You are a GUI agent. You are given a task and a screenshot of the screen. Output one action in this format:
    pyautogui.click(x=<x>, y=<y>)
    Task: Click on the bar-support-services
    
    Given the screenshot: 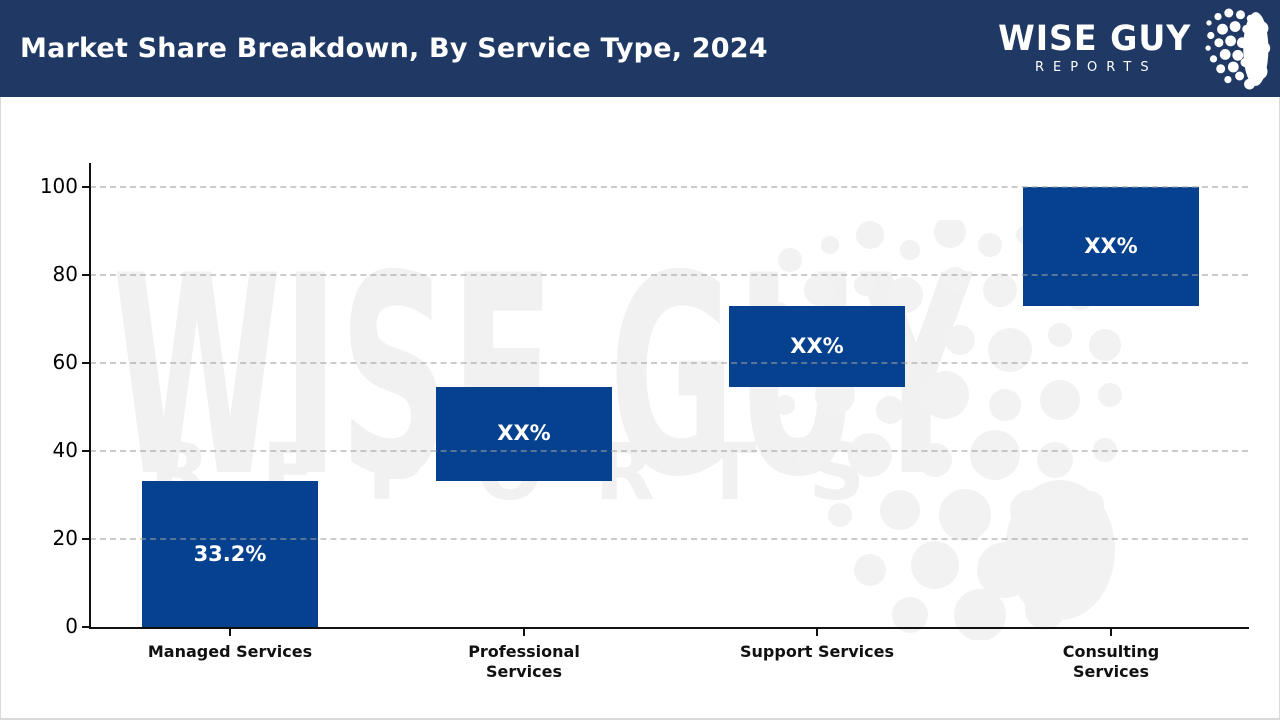 What is the action you would take?
    pyautogui.click(x=817, y=346)
    